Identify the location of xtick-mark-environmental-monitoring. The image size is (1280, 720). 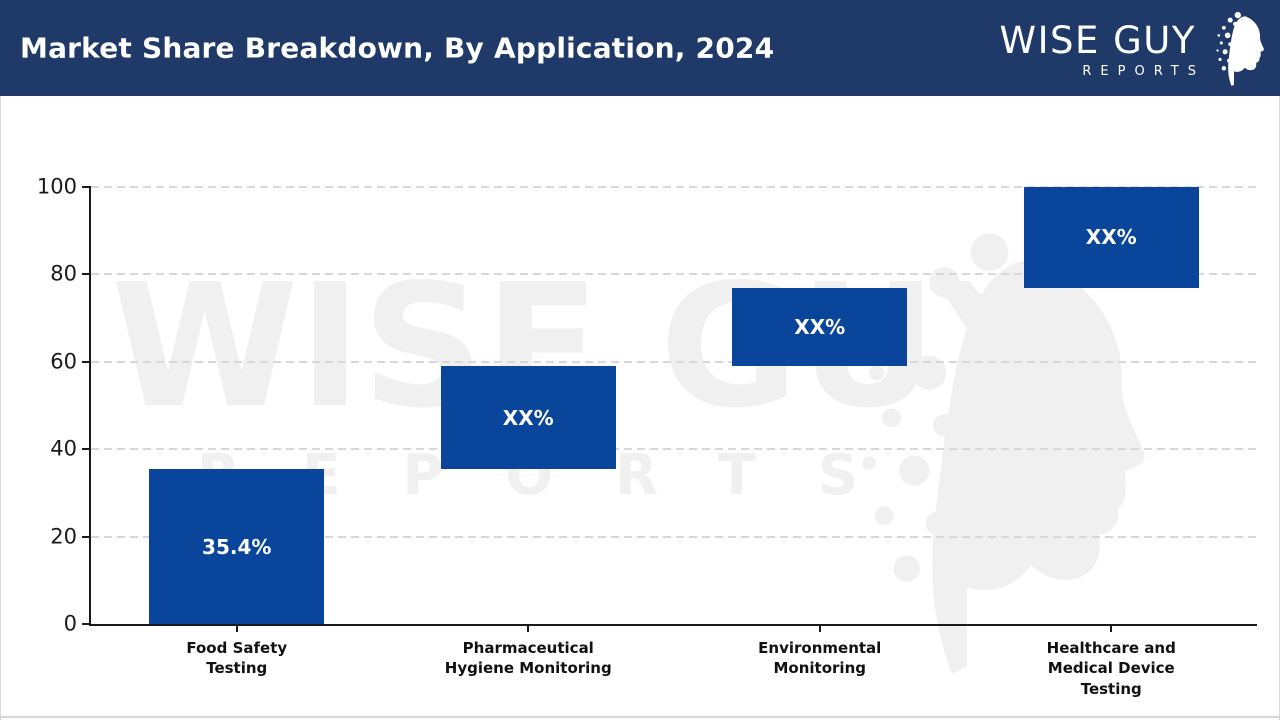
(819, 628).